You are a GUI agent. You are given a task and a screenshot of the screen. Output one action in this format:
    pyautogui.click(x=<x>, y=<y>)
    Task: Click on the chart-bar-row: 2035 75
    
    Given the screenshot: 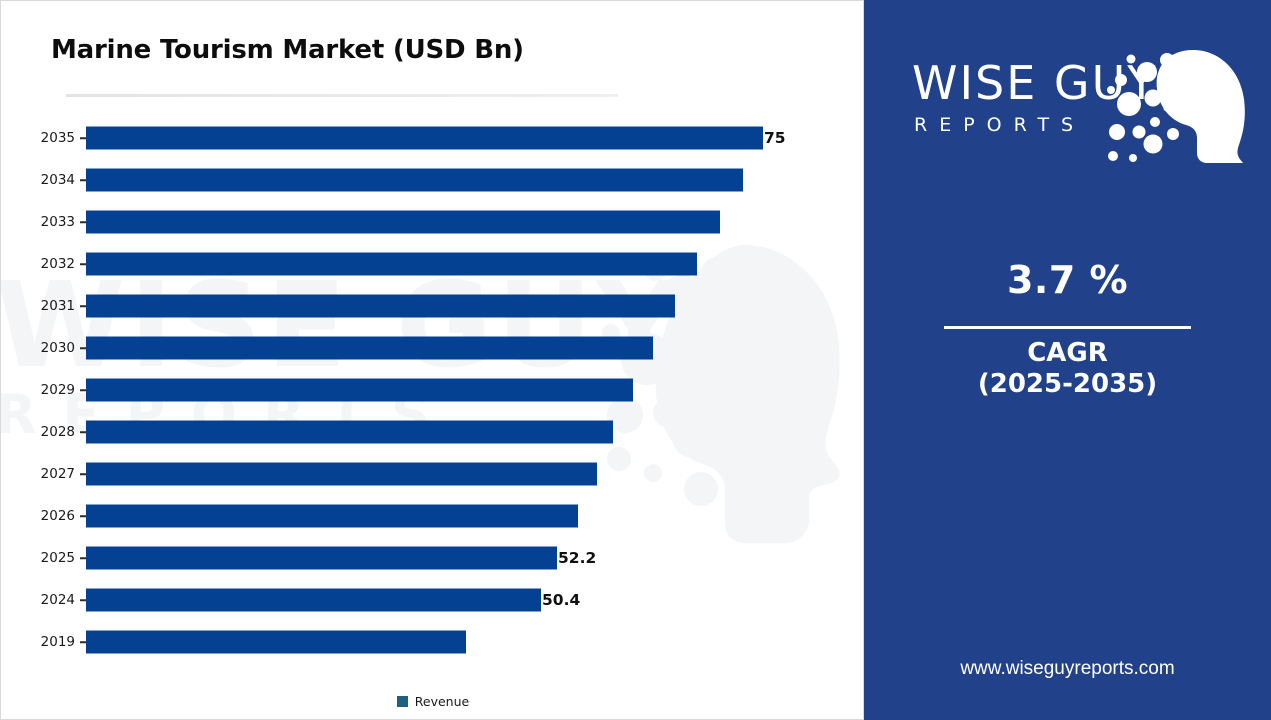 What is the action you would take?
    pyautogui.click(x=432, y=138)
    